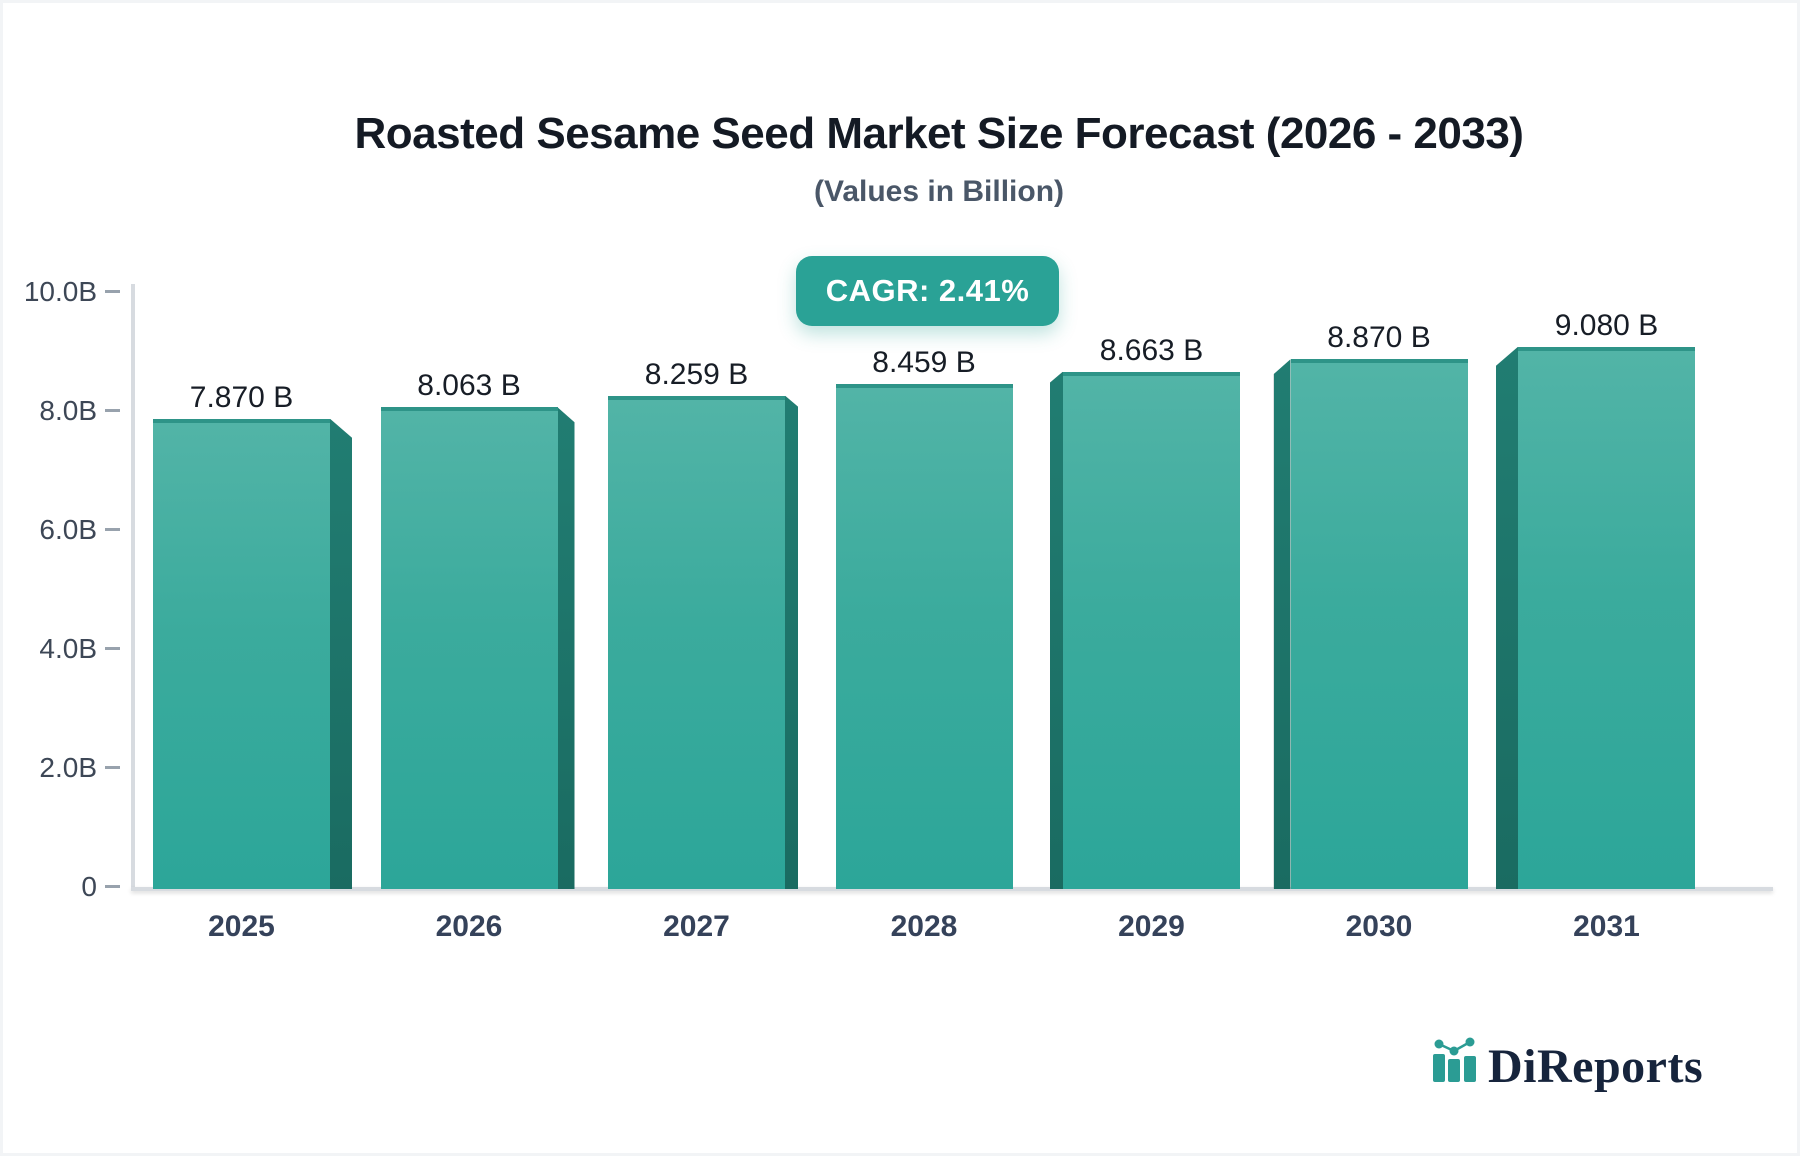 This screenshot has height=1156, width=1800. I want to click on y-axis-tick-label: 2.0B, so click(68, 767).